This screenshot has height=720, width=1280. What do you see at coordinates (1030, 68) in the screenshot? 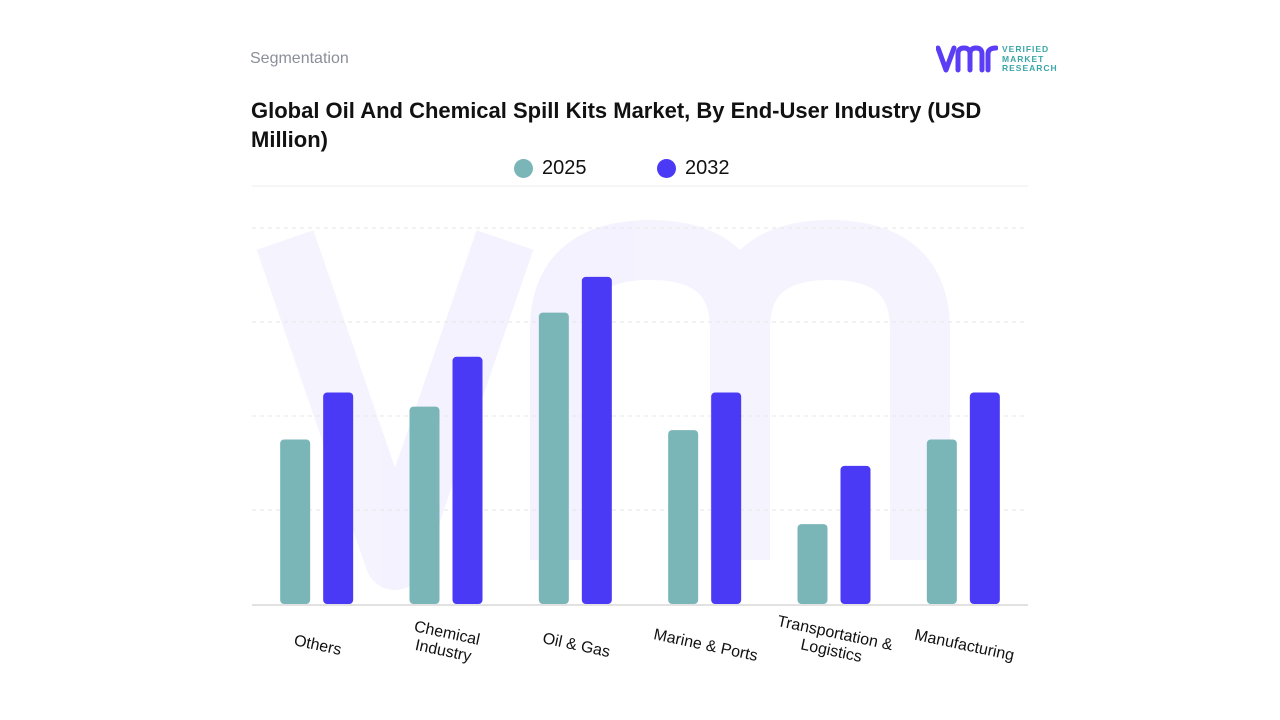
I see `logo-line-3: RESEARCH` at bounding box center [1030, 68].